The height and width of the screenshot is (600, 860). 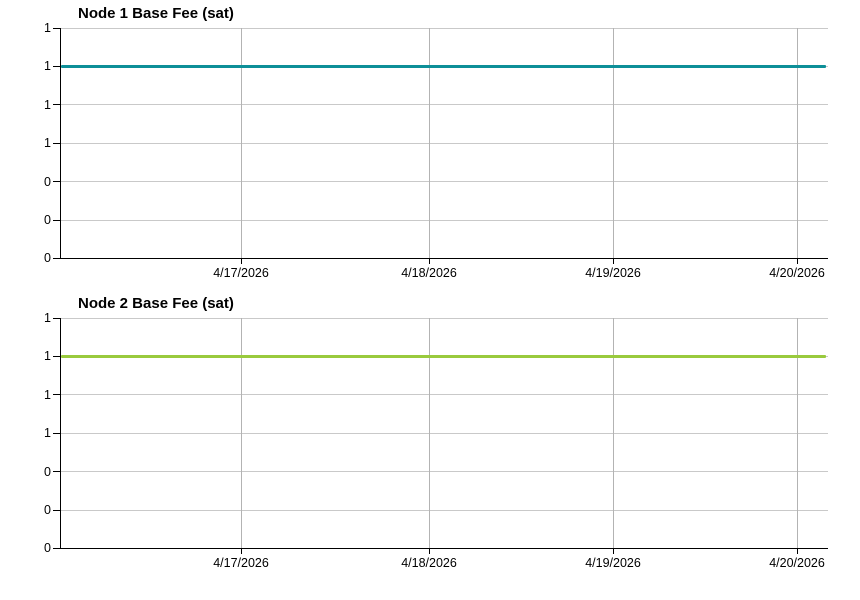 I want to click on chart-title-node-2: Node 2 Base Fee (sat), so click(x=156, y=303).